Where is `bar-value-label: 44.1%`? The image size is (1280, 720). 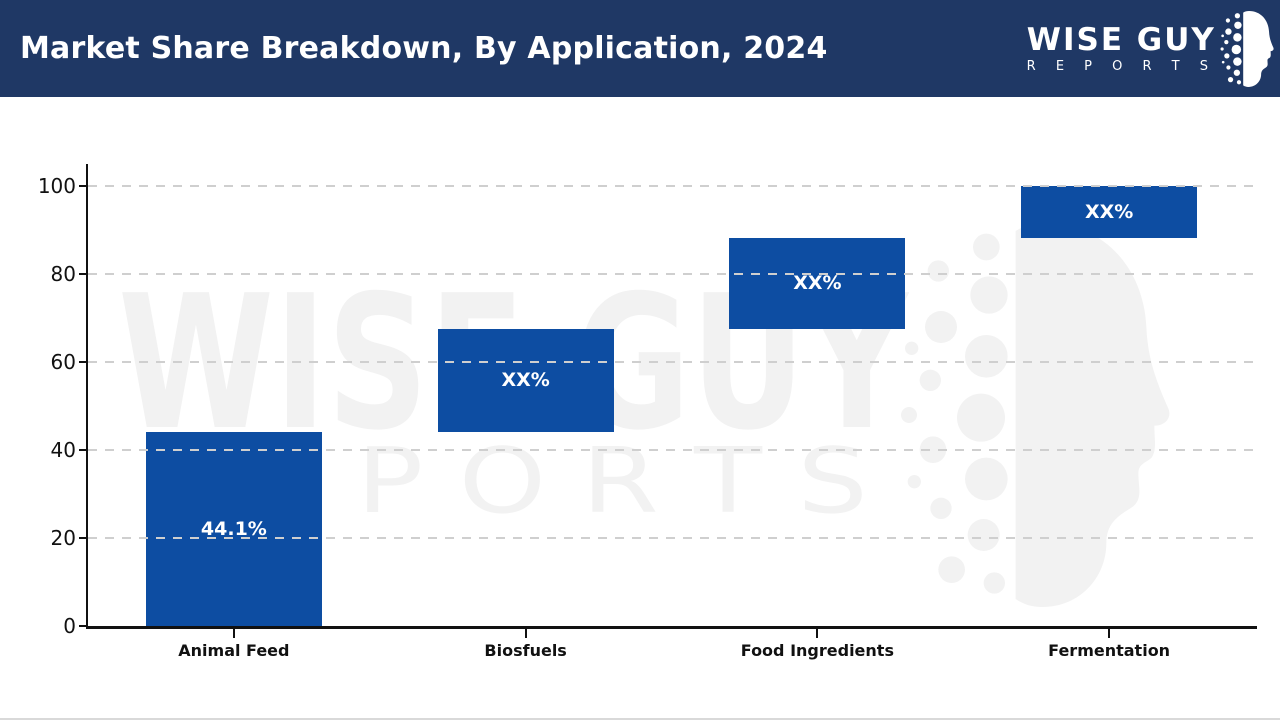
bar-value-label: 44.1% is located at coordinates (233, 528).